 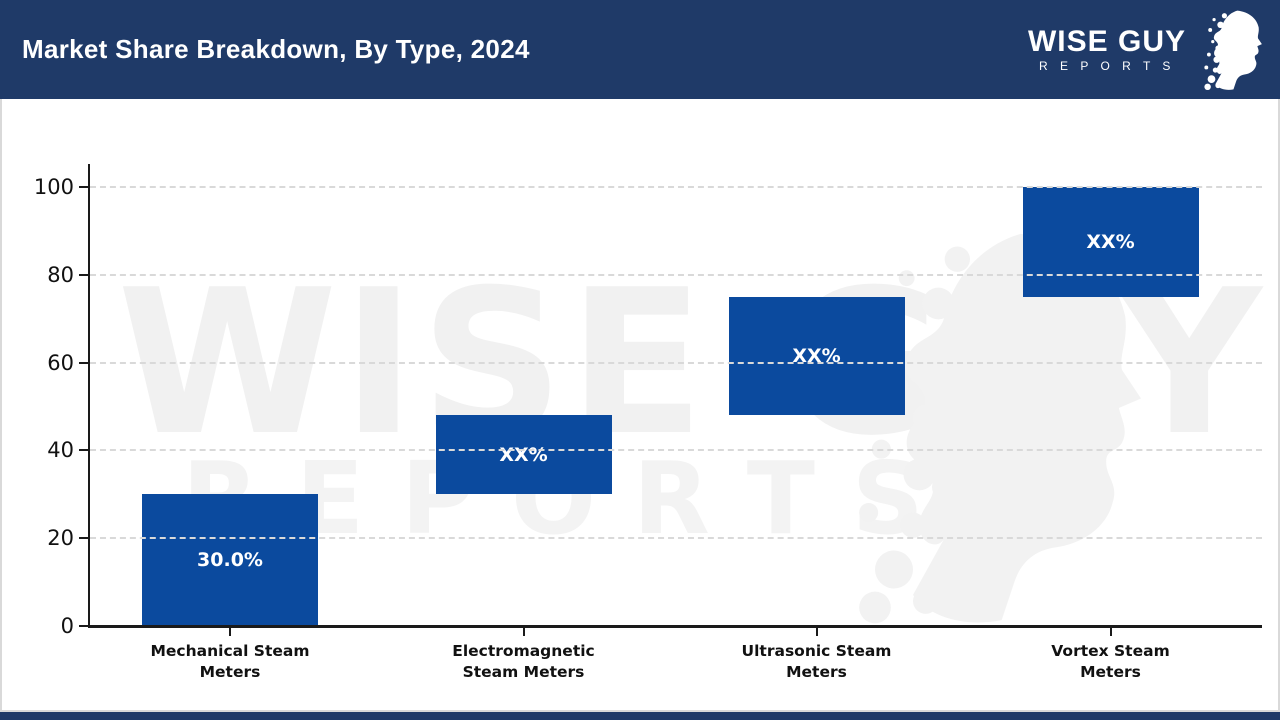 What do you see at coordinates (640, 716) in the screenshot?
I see `footer-bar` at bounding box center [640, 716].